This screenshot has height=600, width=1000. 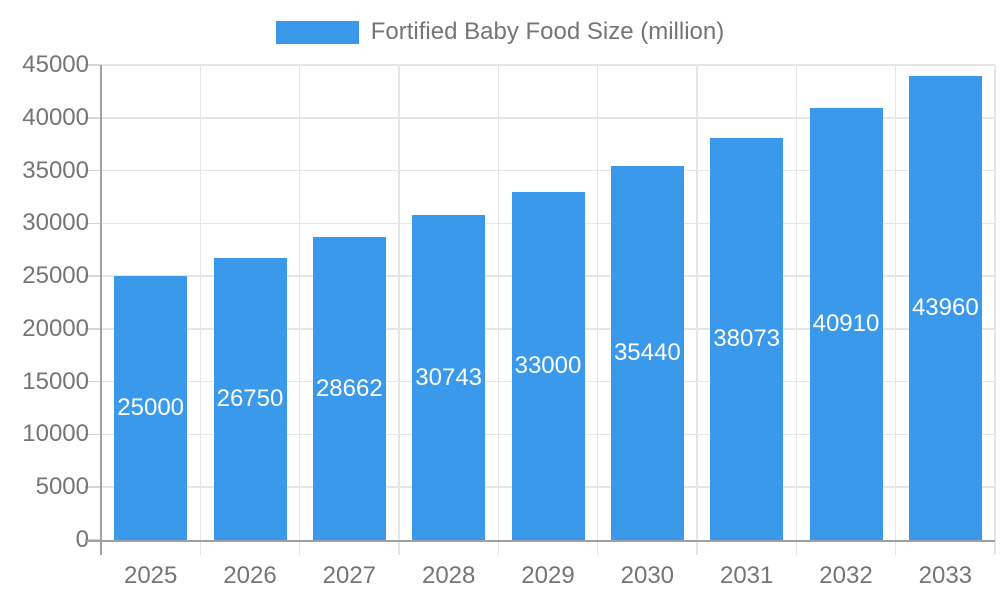 I want to click on y-tick-label: 35000, so click(x=55, y=170).